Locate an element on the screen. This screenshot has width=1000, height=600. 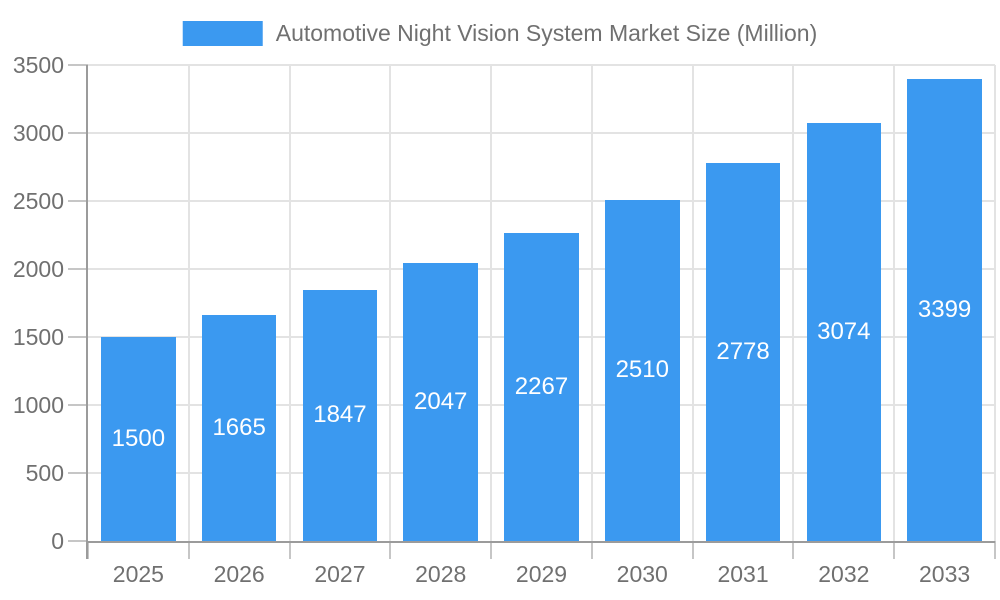
x-axis-label: 2027 is located at coordinates (340, 574).